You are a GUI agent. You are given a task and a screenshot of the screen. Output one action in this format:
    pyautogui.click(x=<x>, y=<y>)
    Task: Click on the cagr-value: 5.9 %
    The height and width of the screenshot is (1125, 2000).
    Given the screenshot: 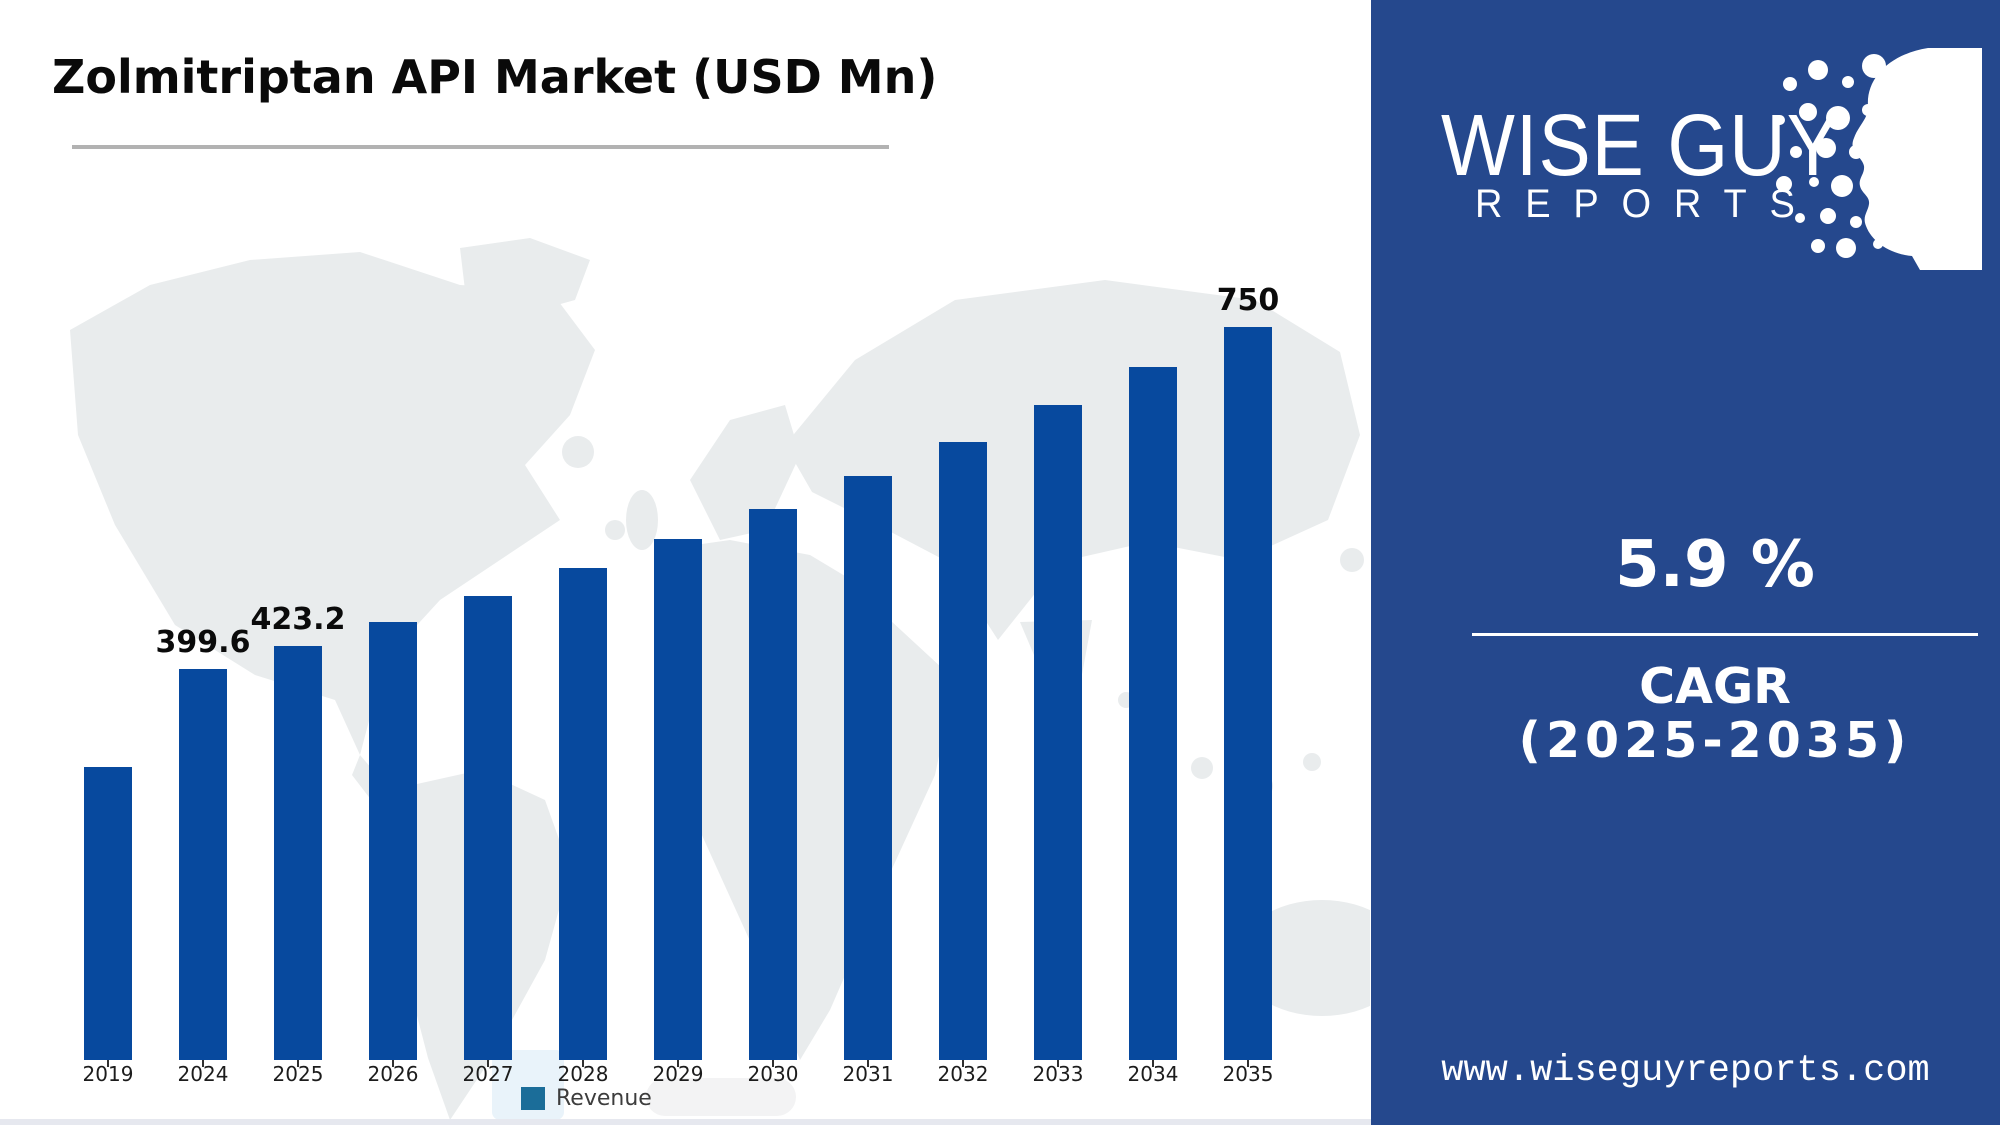 What is the action you would take?
    pyautogui.click(x=1715, y=565)
    